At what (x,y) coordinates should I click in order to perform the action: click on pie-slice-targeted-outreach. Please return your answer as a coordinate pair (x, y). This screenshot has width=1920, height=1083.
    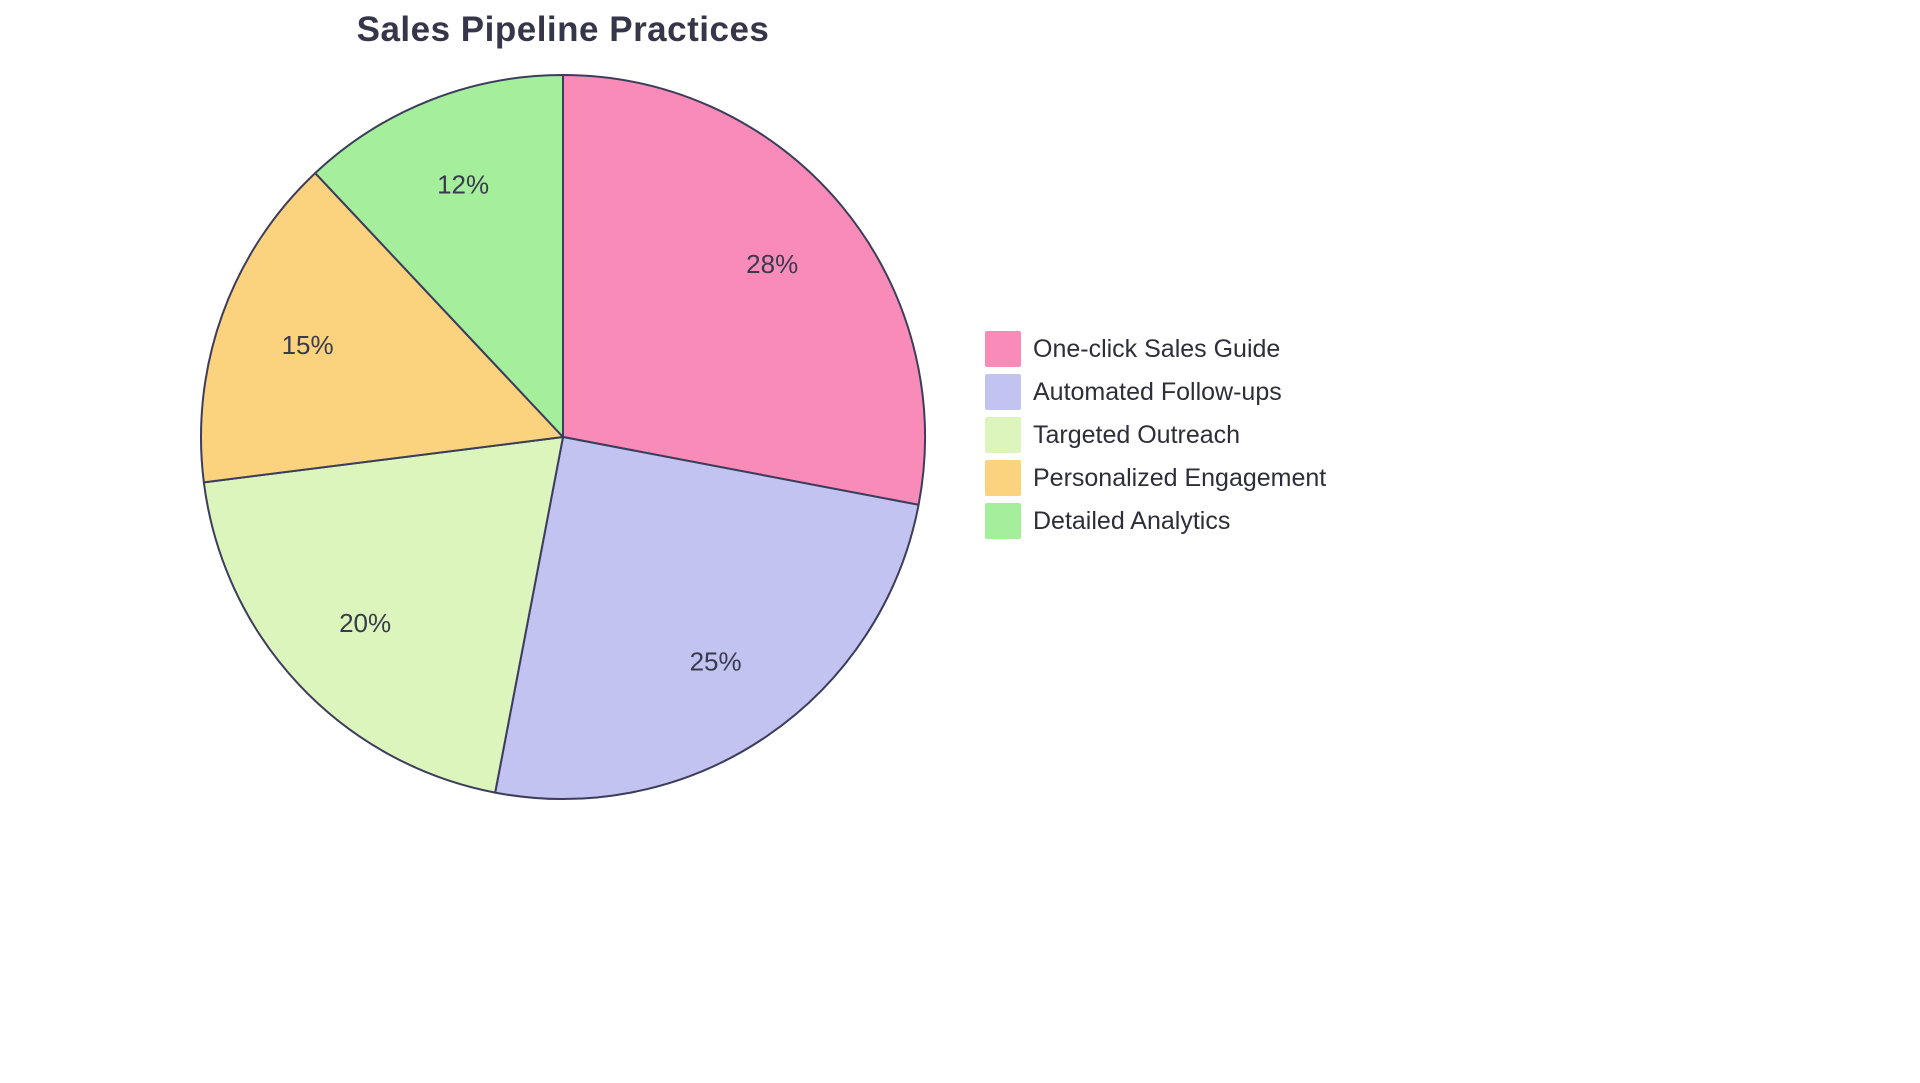
    Looking at the image, I should click on (383, 615).